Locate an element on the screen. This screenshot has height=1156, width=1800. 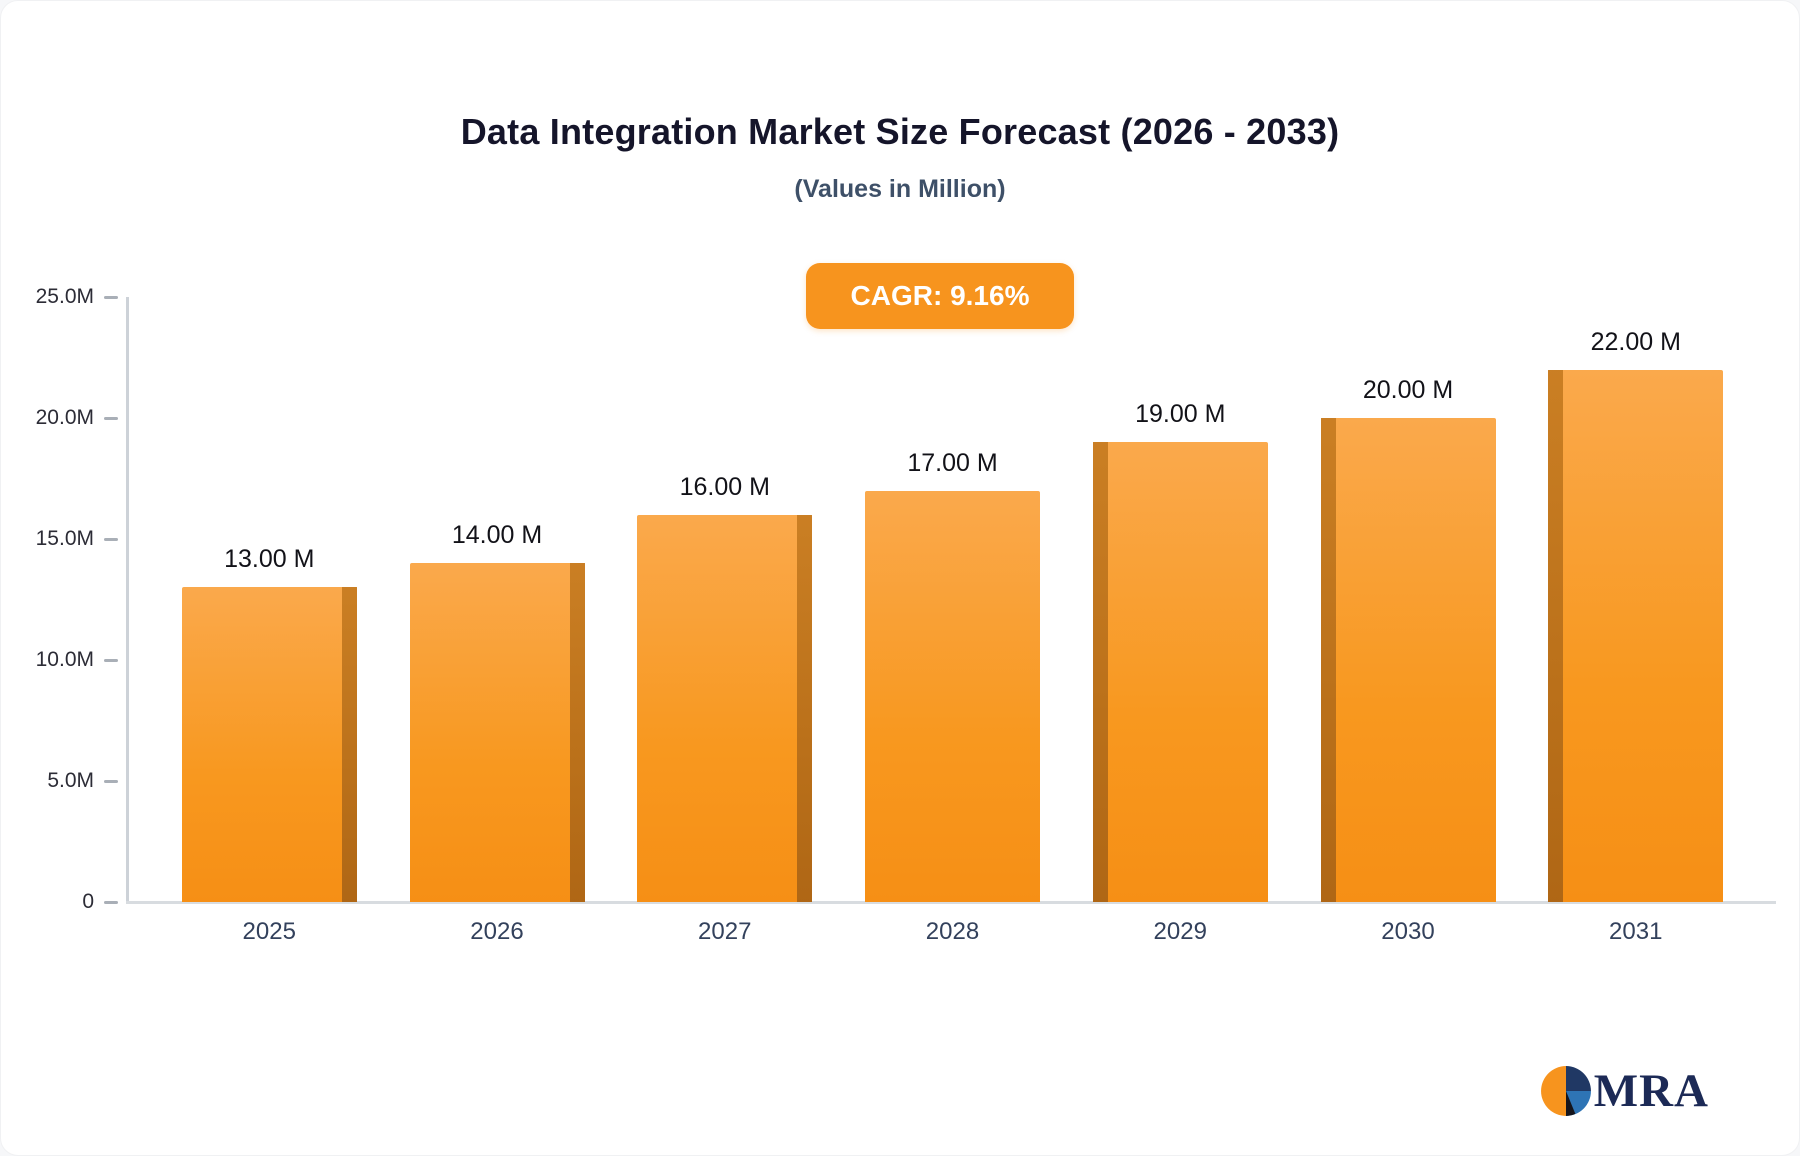
y-tick-label: 10.0M is located at coordinates (64, 659).